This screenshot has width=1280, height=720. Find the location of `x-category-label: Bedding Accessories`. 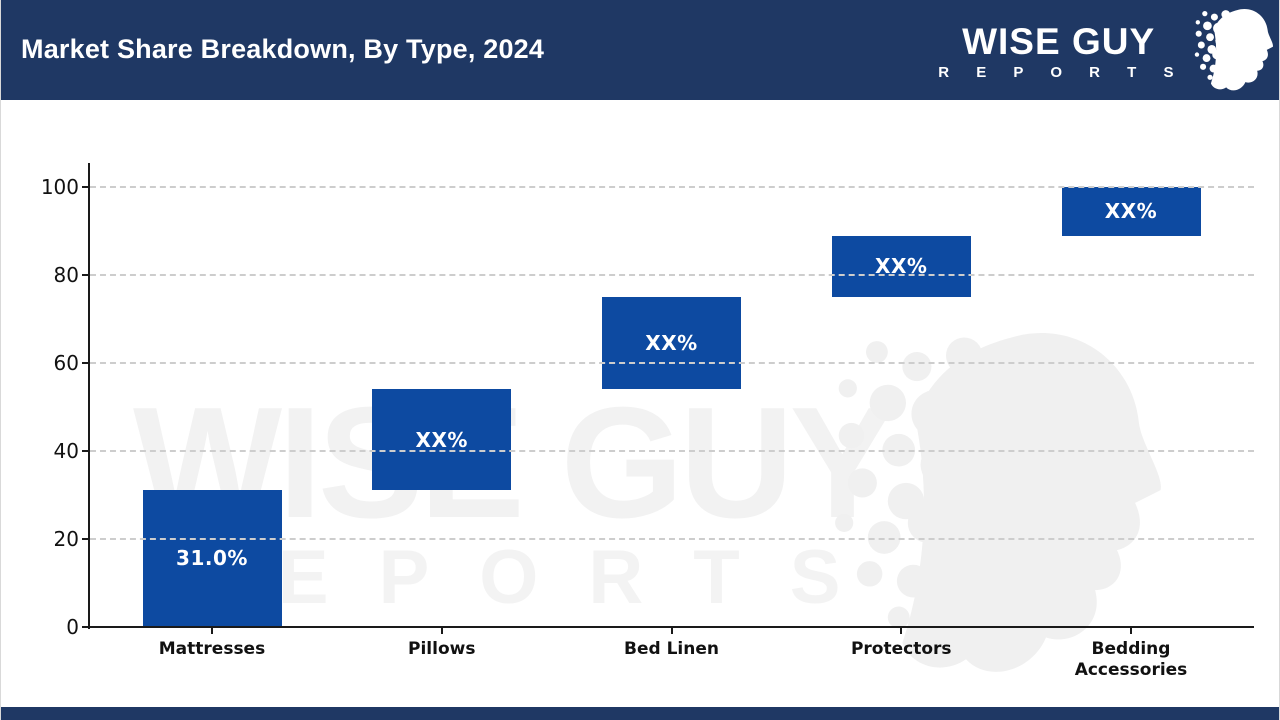

x-category-label: Bedding Accessories is located at coordinates (1131, 660).